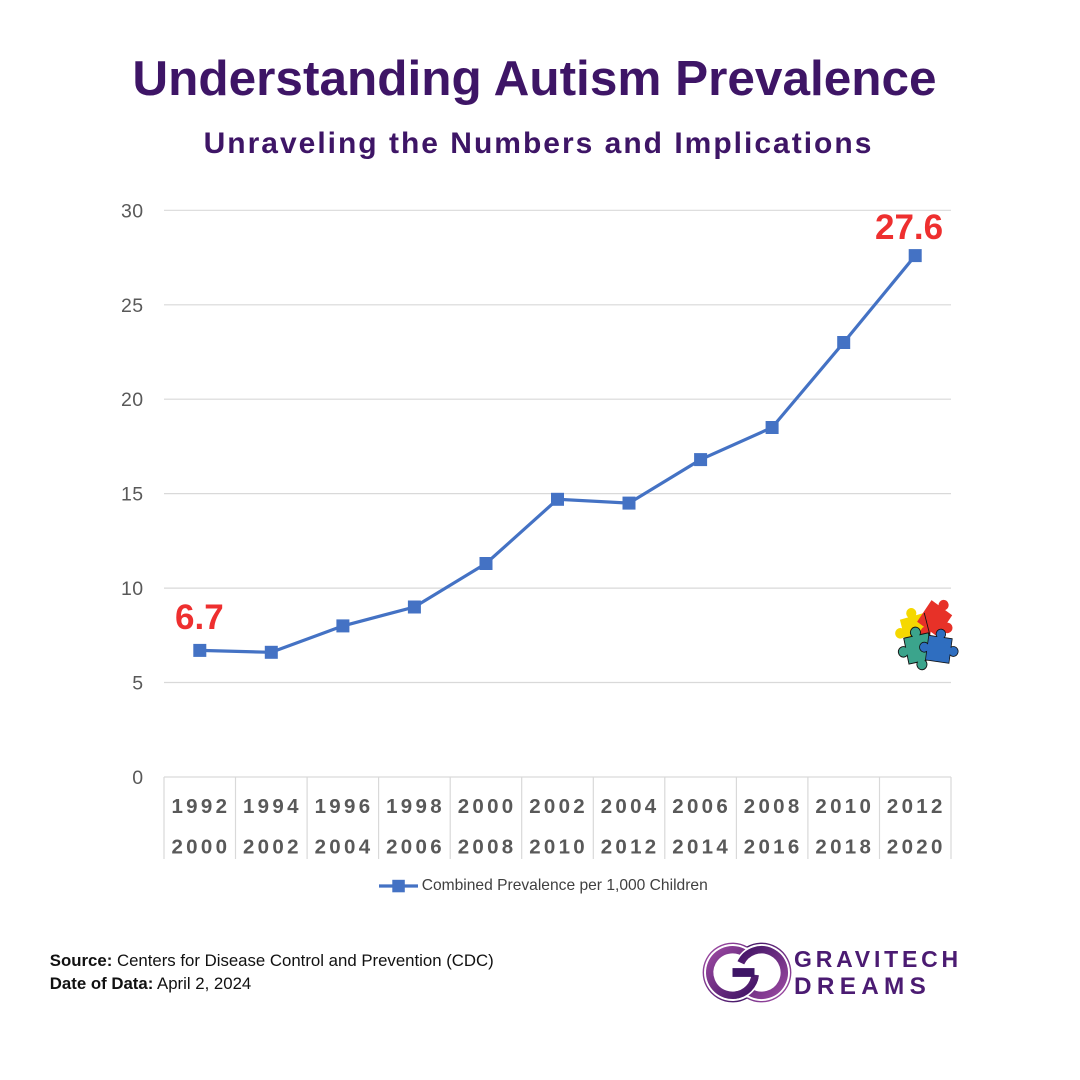 This screenshot has width=1080, height=1080. Describe the element at coordinates (272, 806) in the screenshot. I see `svg-text: 1994` at that location.